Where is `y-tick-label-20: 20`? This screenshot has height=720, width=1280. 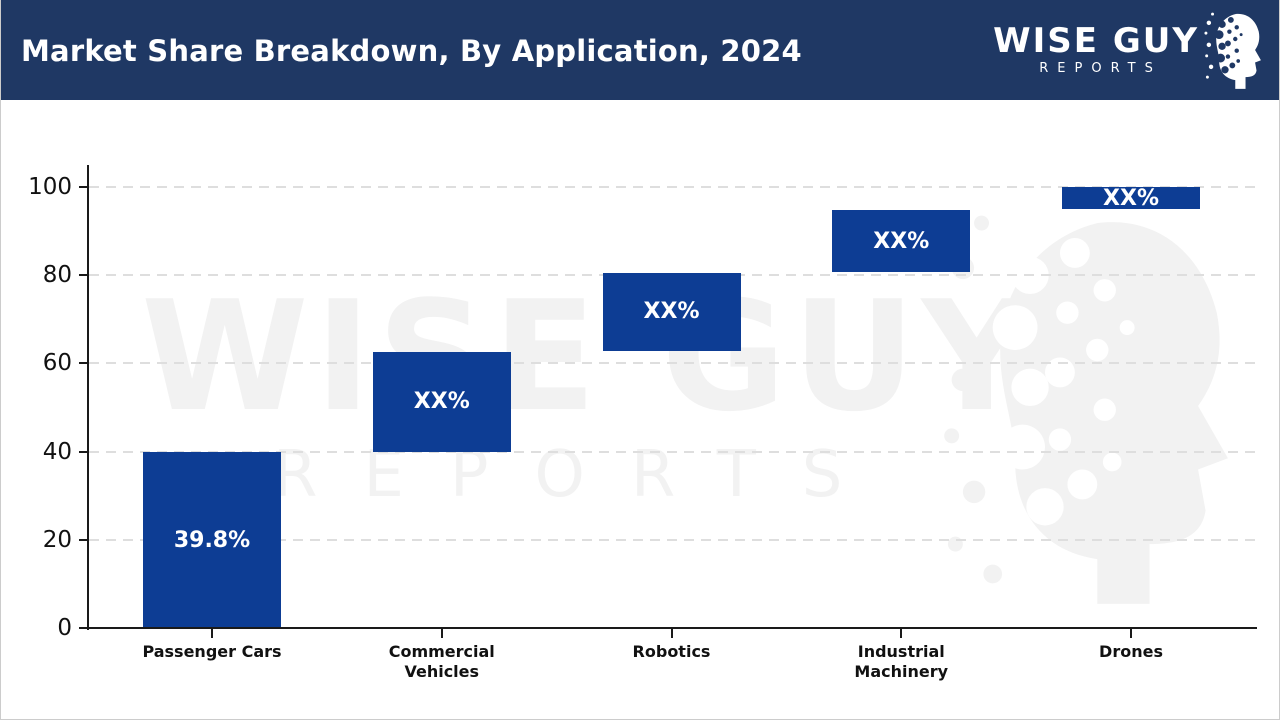 y-tick-label-20: 20 is located at coordinates (57, 539).